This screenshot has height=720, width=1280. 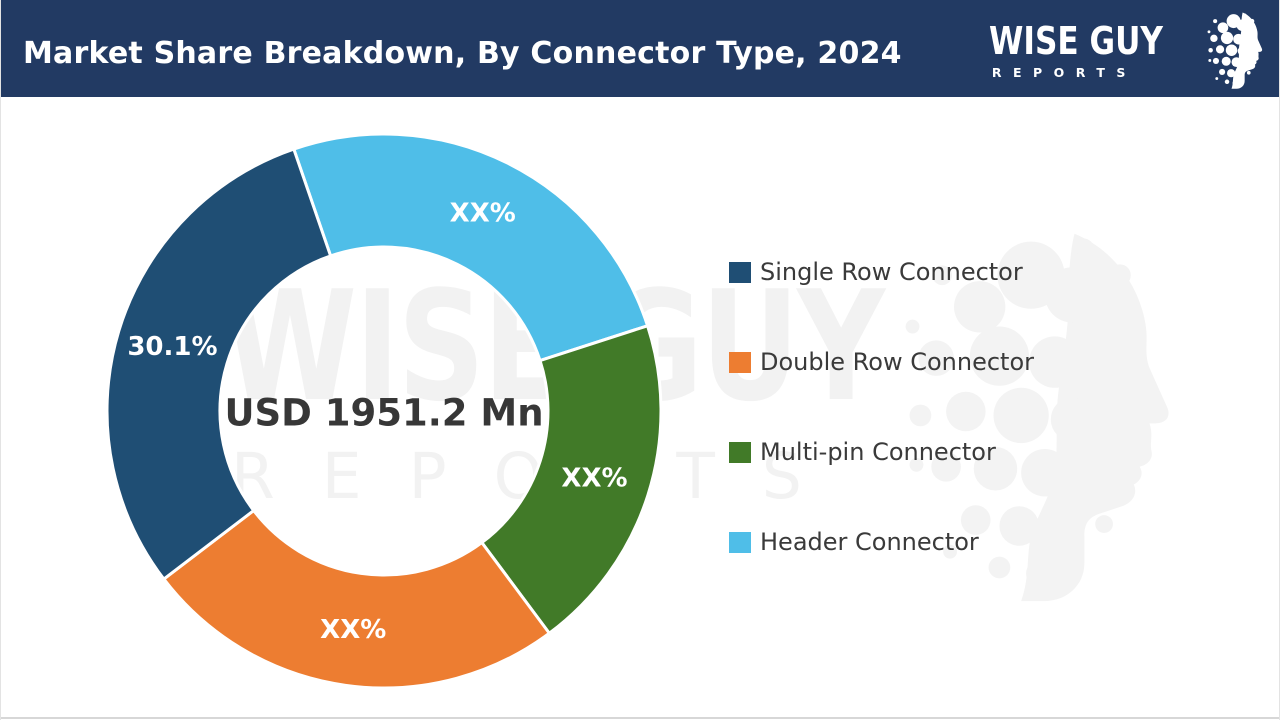 I want to click on logo-subtitle: REPORTS, so click(x=1064, y=72).